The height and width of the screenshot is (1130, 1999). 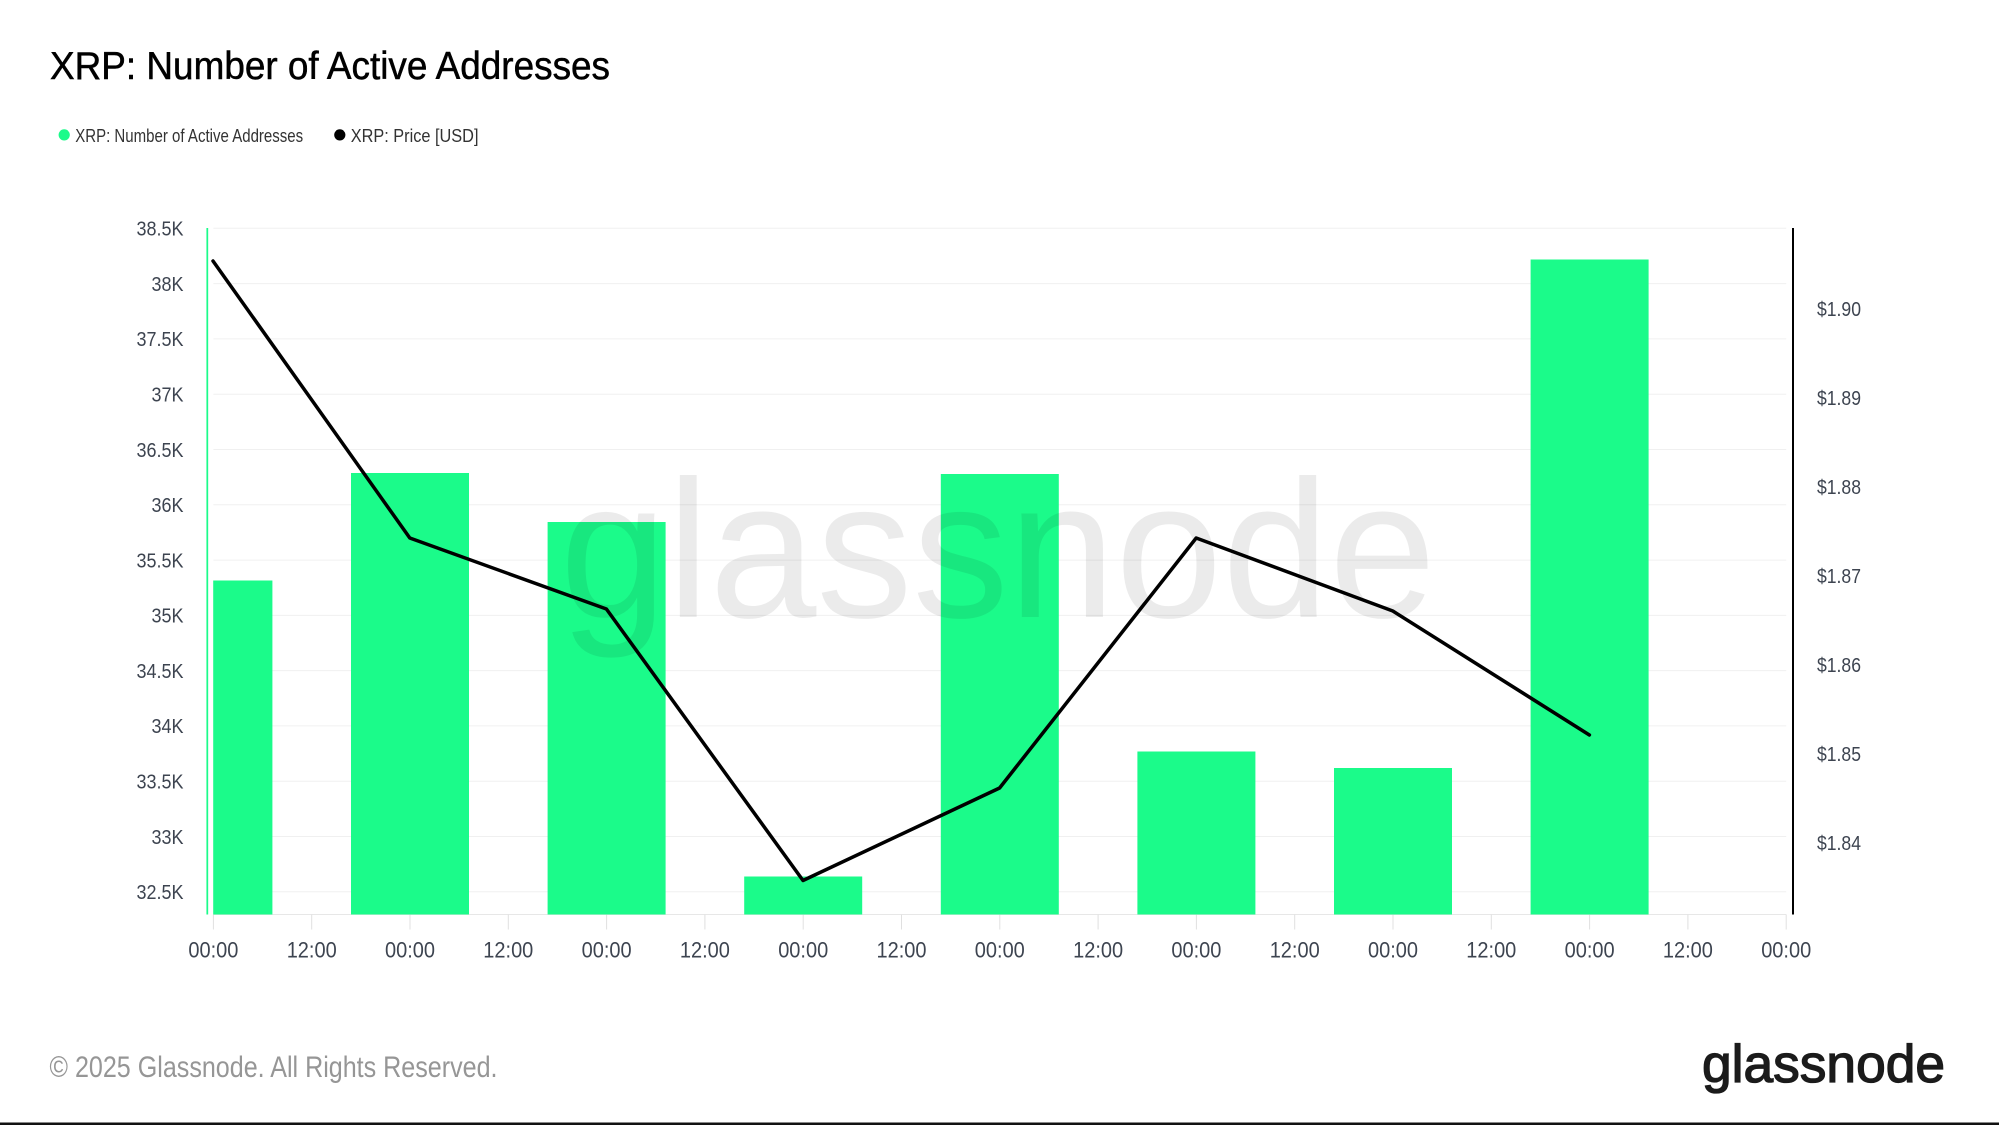 What do you see at coordinates (168, 396) in the screenshot?
I see `svg-text: 37K` at bounding box center [168, 396].